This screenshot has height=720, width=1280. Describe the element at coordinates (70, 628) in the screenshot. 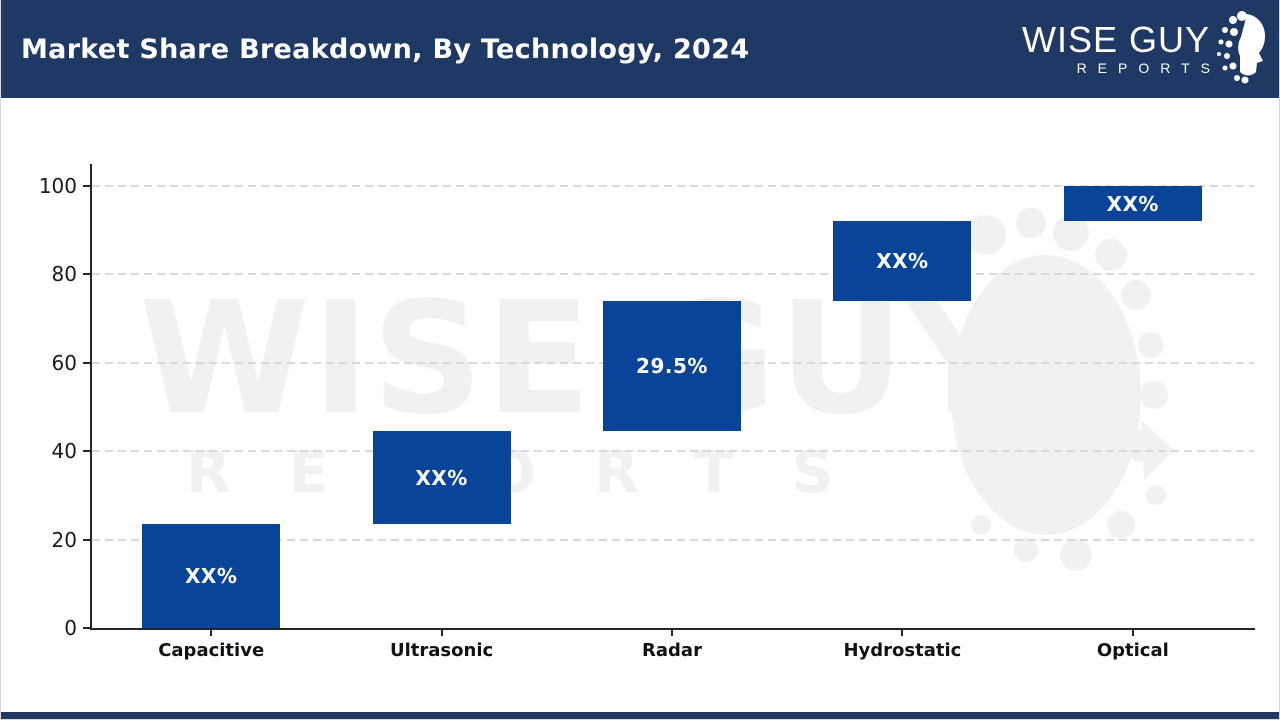

I see `y-axis-tick-label: 0` at that location.